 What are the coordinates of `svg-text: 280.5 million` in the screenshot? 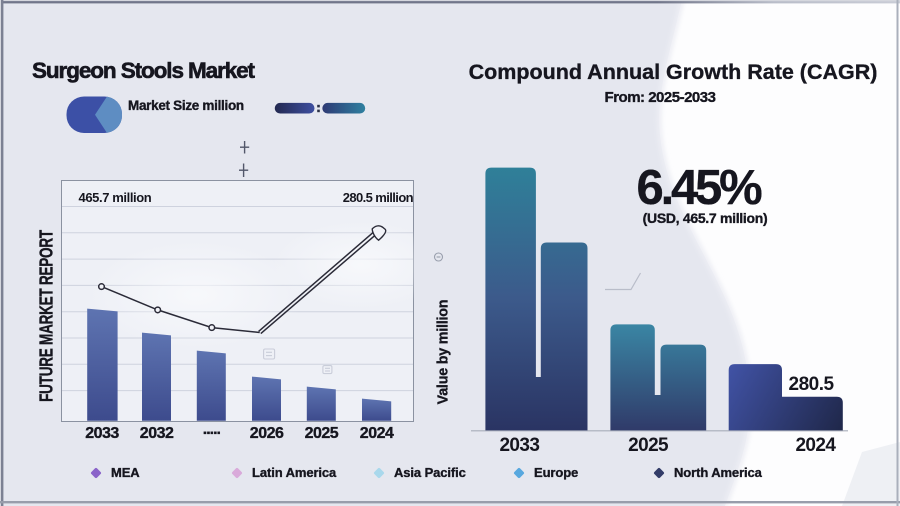 It's located at (378, 197).